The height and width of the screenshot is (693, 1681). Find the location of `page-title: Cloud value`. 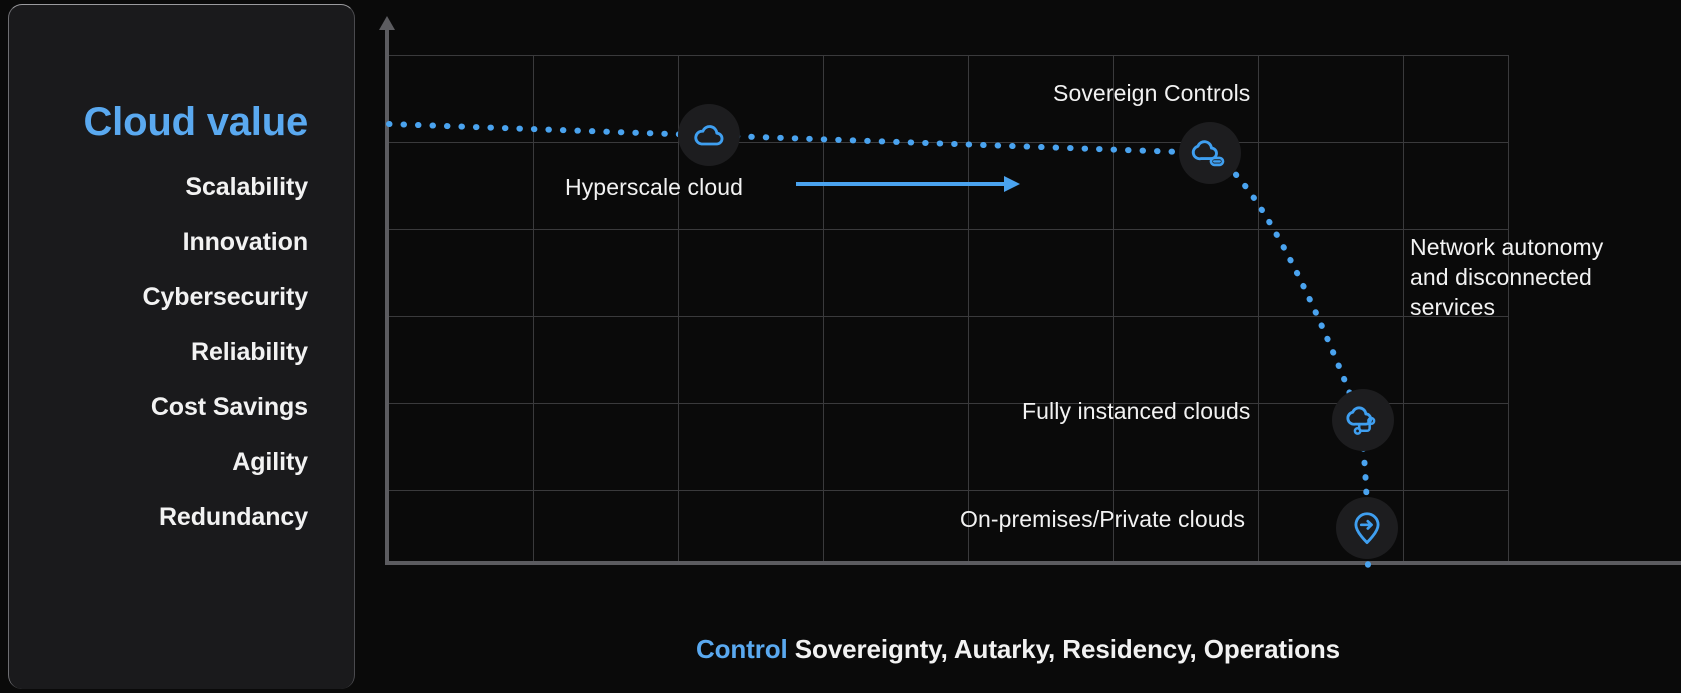

page-title: Cloud value is located at coordinates (196, 122).